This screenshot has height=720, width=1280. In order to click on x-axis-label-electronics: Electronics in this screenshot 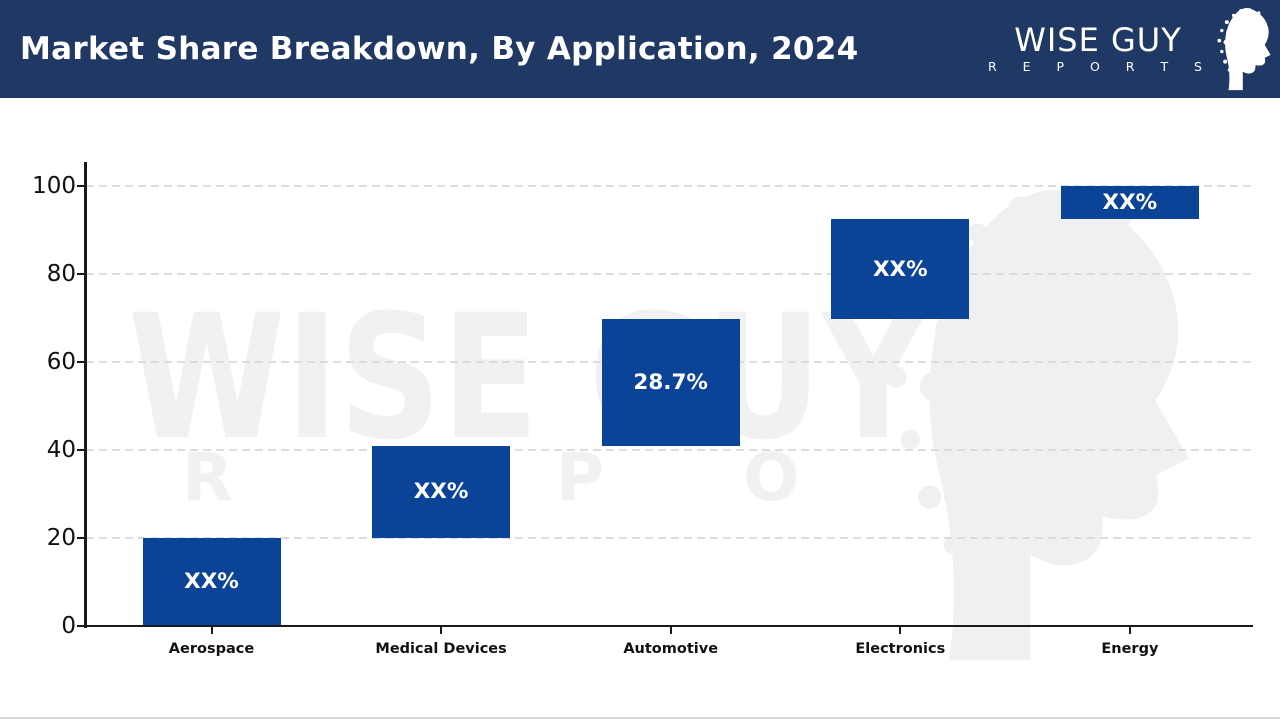, I will do `click(900, 649)`.